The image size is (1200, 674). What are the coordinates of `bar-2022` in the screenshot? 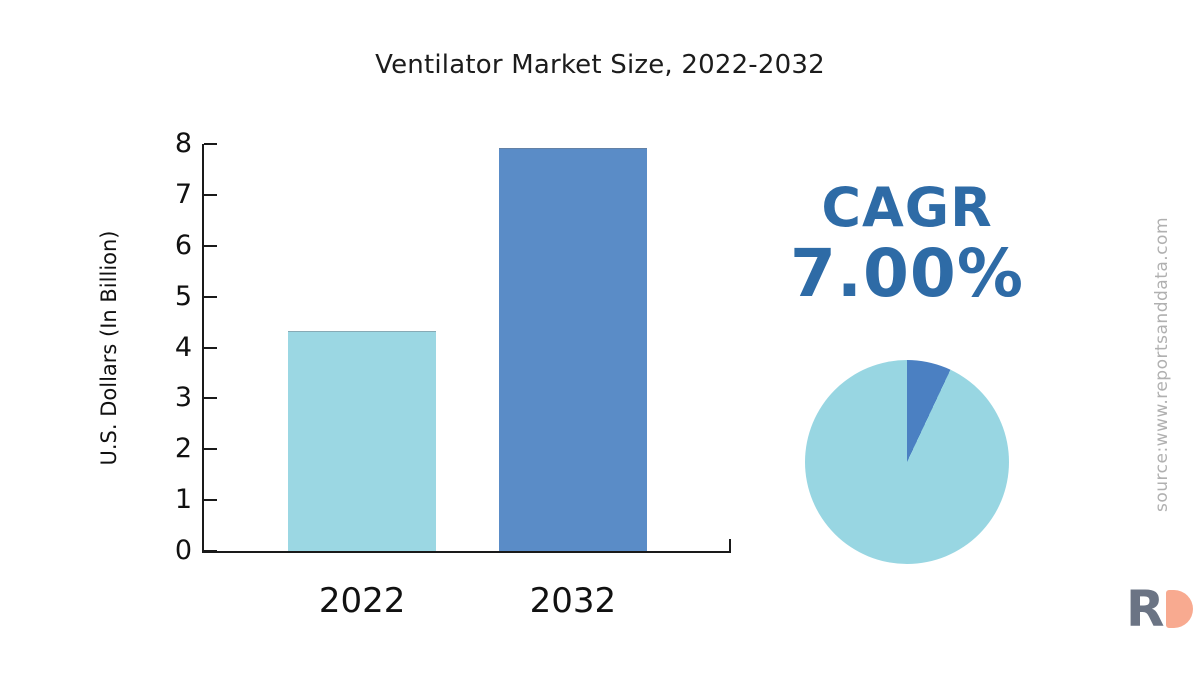 It's located at (362, 441).